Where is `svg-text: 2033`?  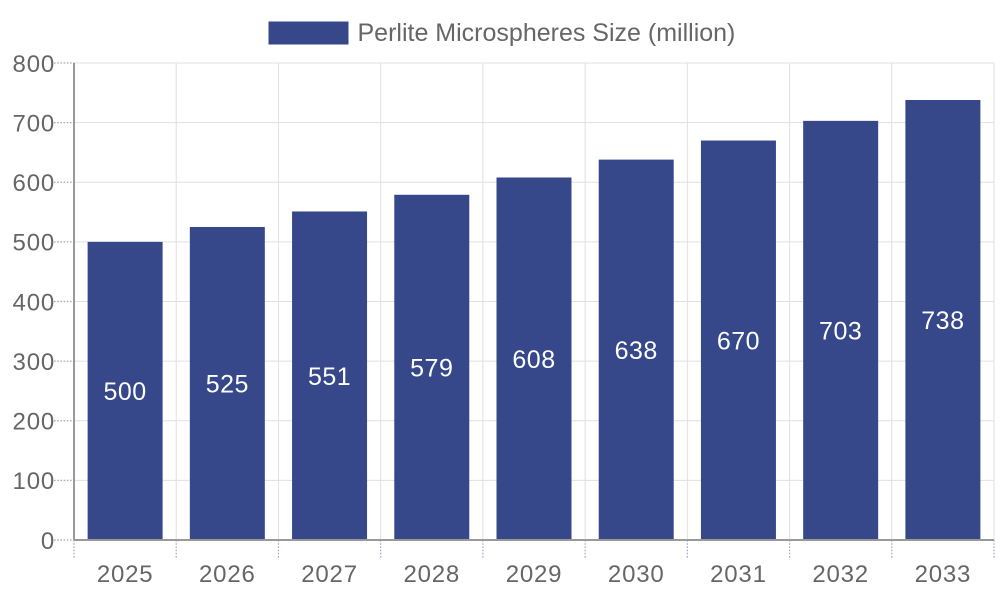
svg-text: 2033 is located at coordinates (943, 574).